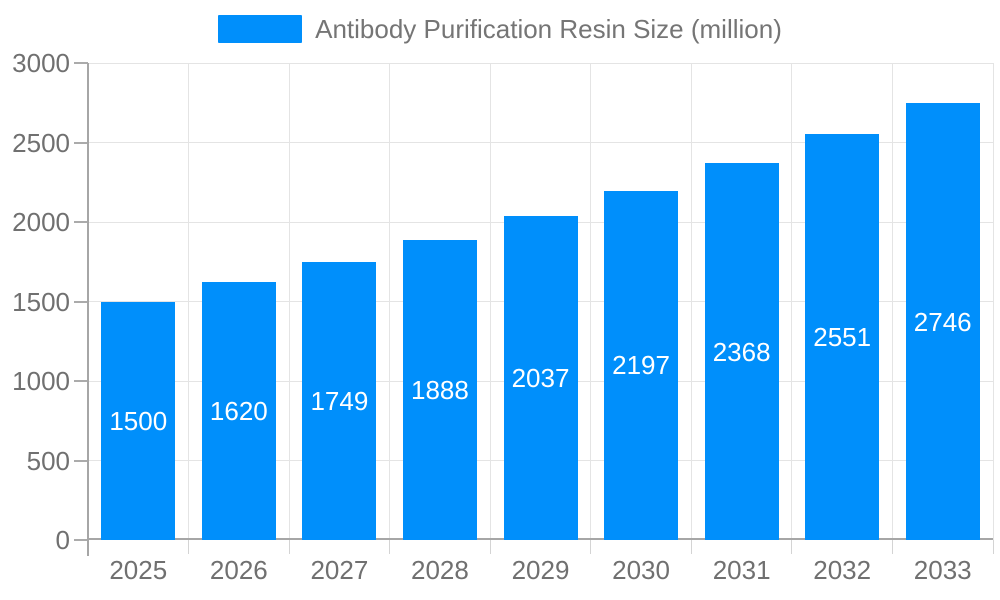 The image size is (1000, 600). I want to click on x-tick-label: 2027, so click(339, 570).